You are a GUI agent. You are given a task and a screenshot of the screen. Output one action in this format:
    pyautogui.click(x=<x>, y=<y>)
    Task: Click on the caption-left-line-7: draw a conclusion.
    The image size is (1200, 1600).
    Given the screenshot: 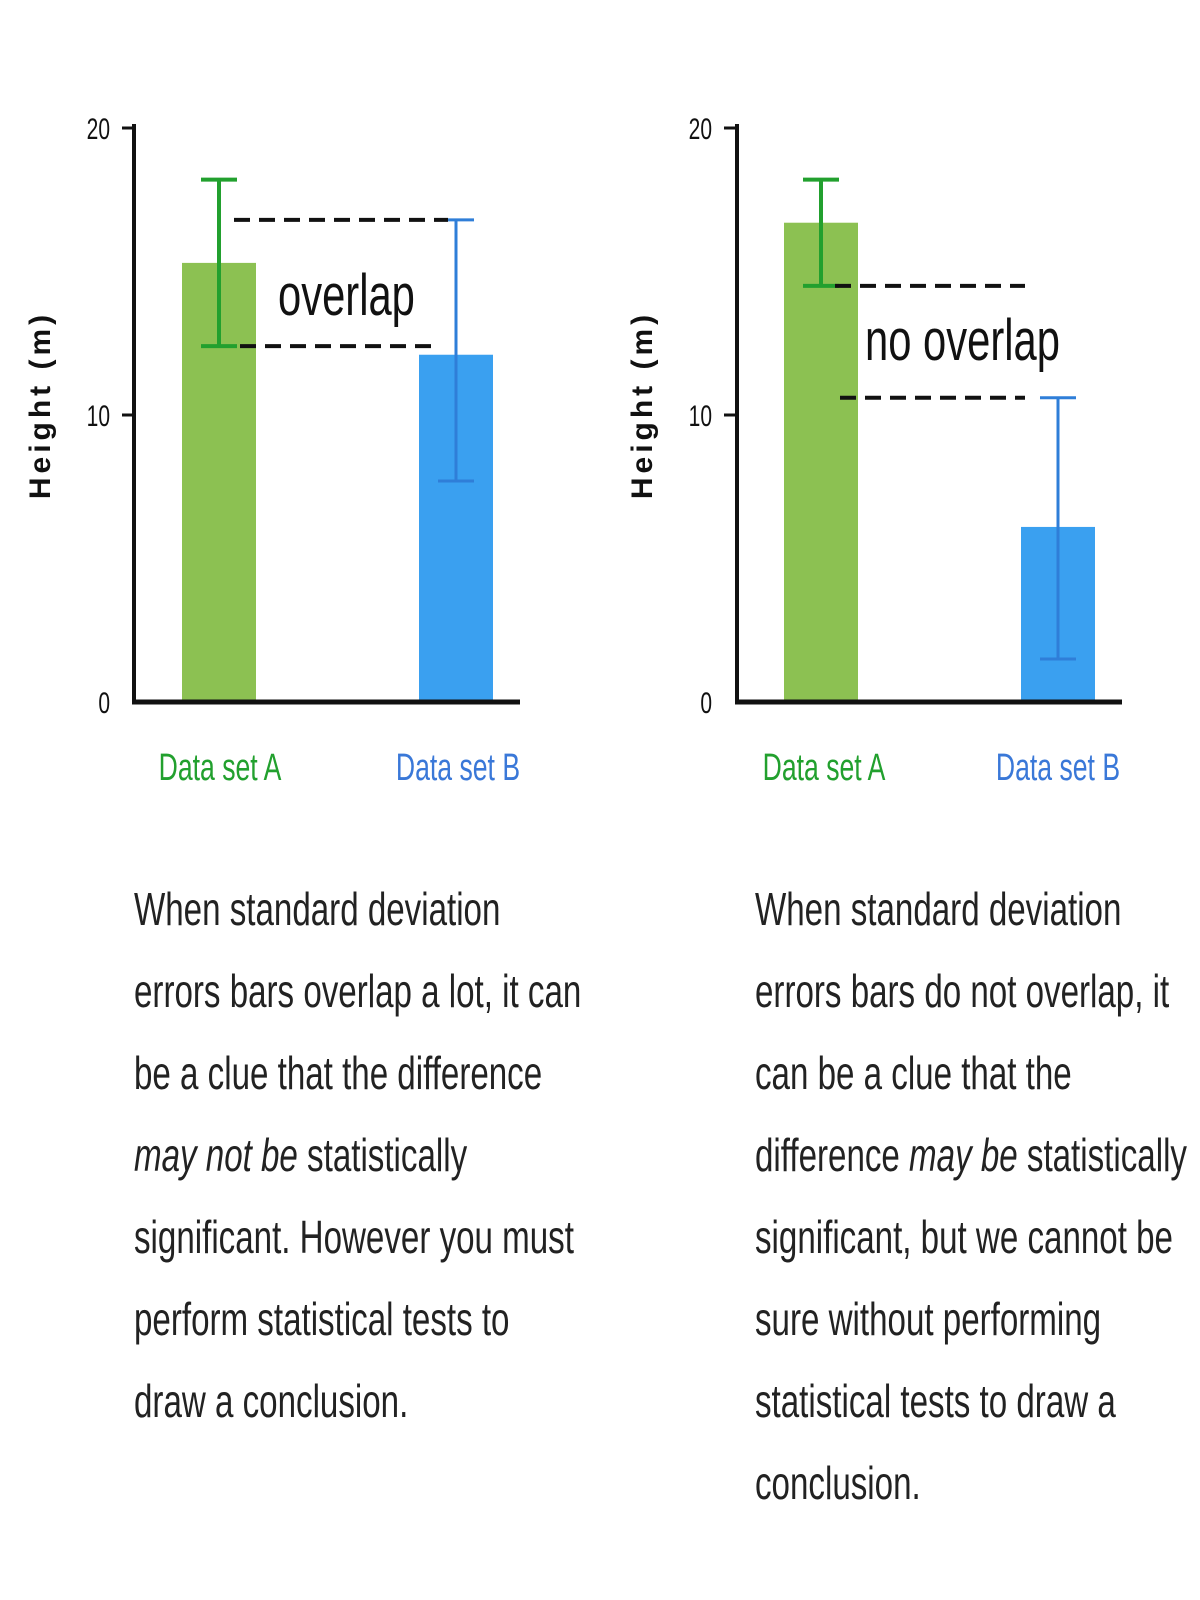 What is the action you would take?
    pyautogui.click(x=271, y=1401)
    